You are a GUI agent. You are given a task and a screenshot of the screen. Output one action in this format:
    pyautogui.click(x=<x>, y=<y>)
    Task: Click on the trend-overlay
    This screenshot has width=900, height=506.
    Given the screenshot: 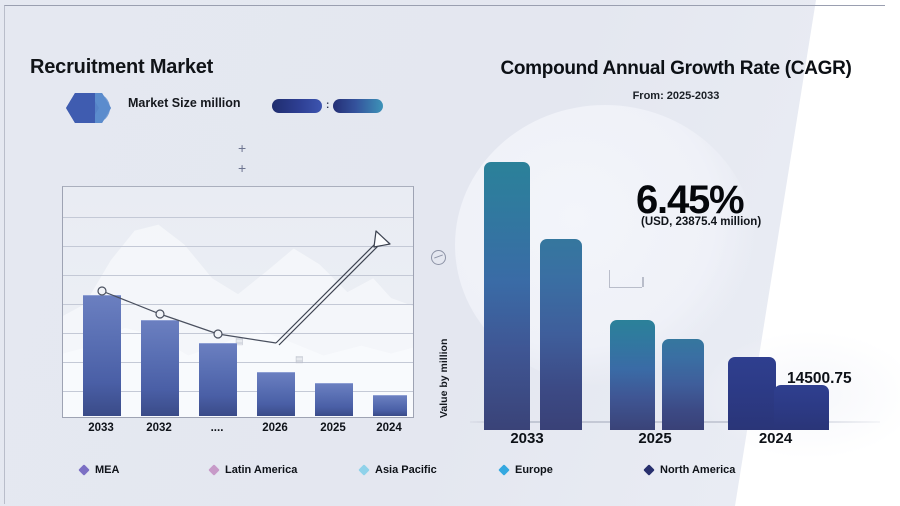 What is the action you would take?
    pyautogui.click(x=244, y=288)
    